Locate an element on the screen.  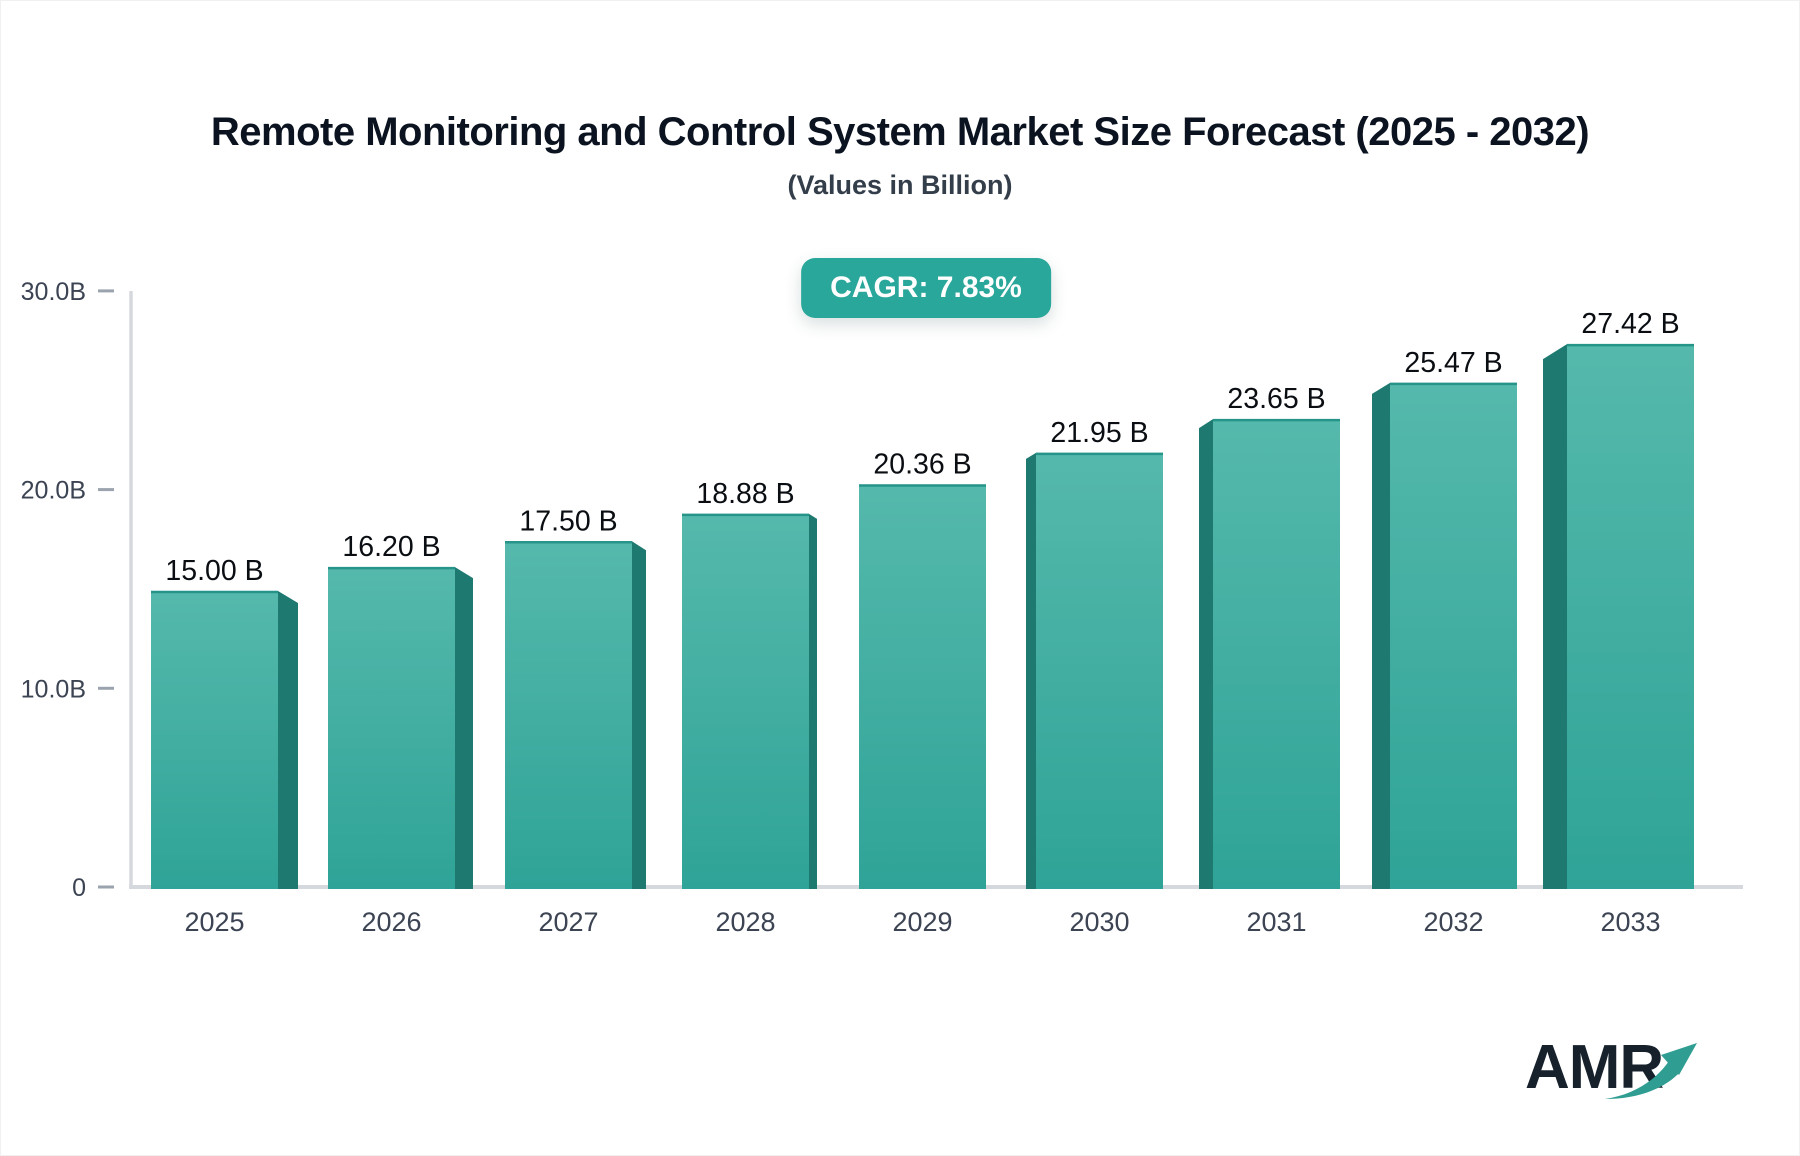
x-axis-label: 2031 is located at coordinates (1276, 922).